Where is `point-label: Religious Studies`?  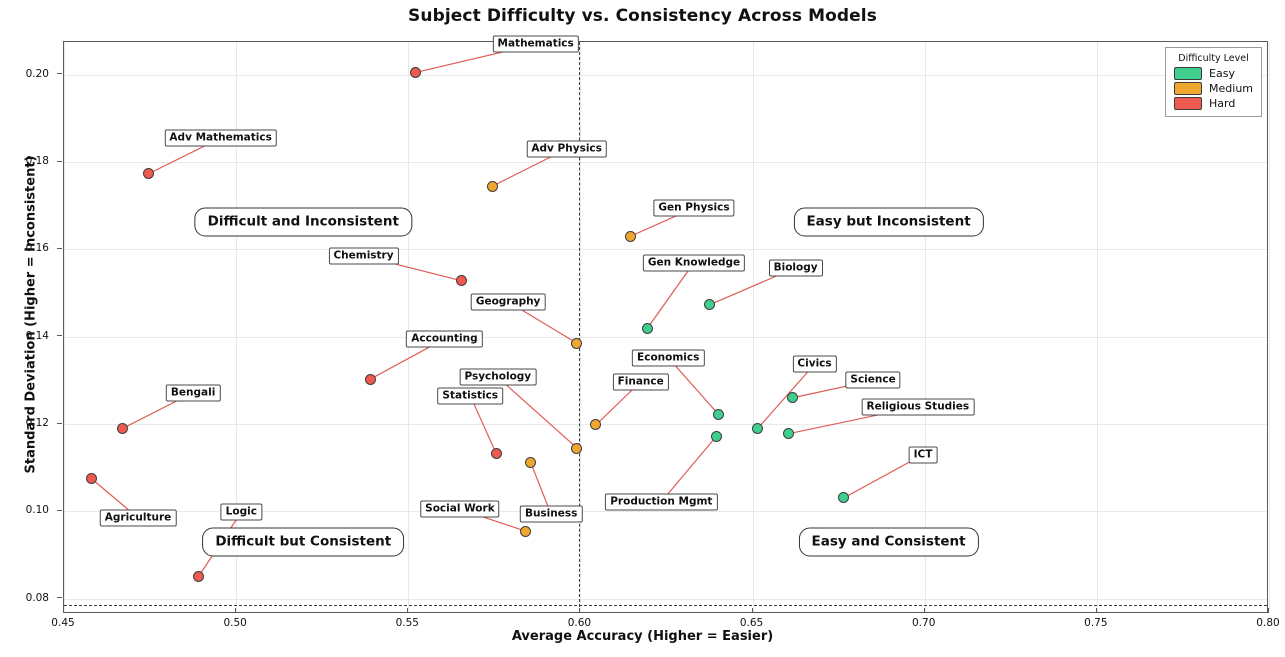 point-label: Religious Studies is located at coordinates (918, 407).